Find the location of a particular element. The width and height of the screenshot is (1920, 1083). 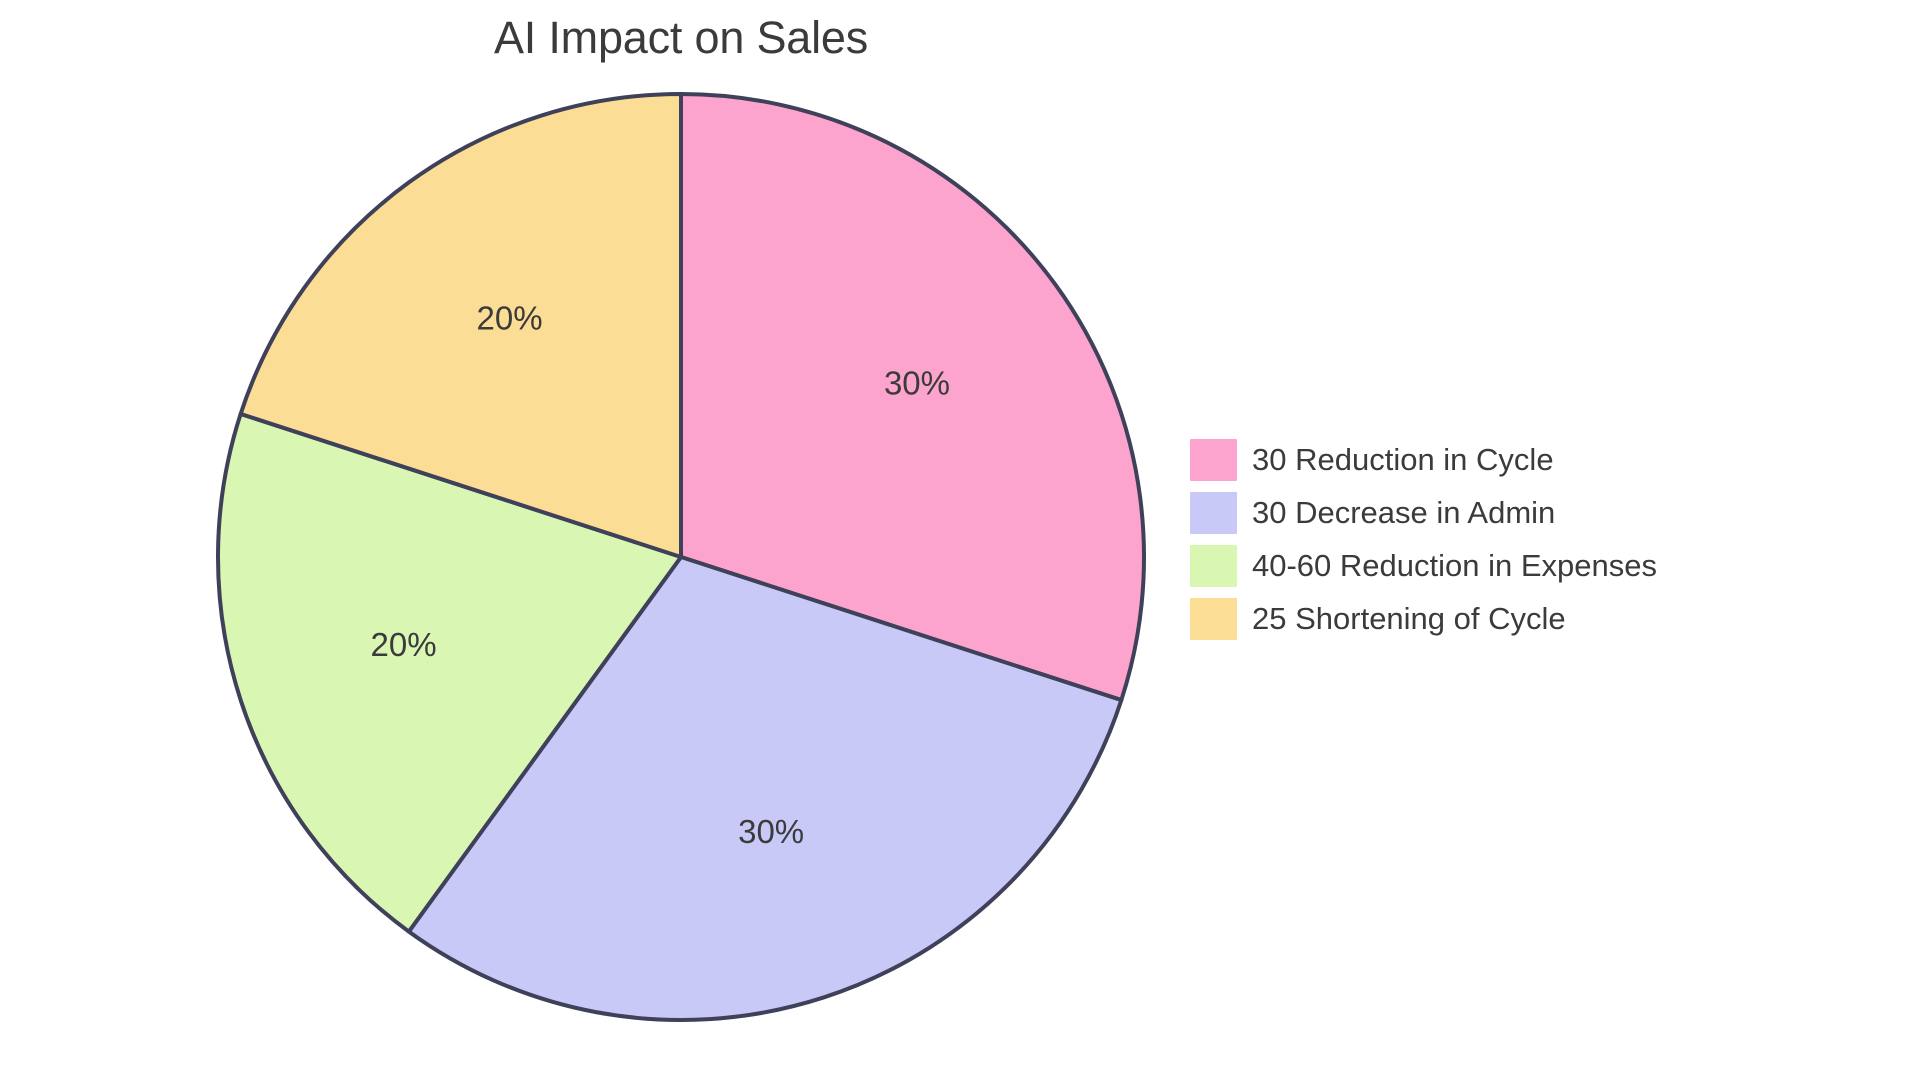

legend-item-label: 25 Shortening of Cycle is located at coordinates (1409, 618).